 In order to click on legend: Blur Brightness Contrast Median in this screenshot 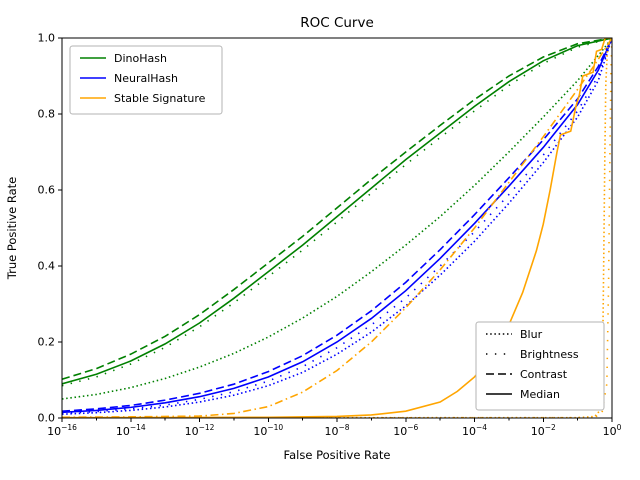, I will do `click(540, 366)`.